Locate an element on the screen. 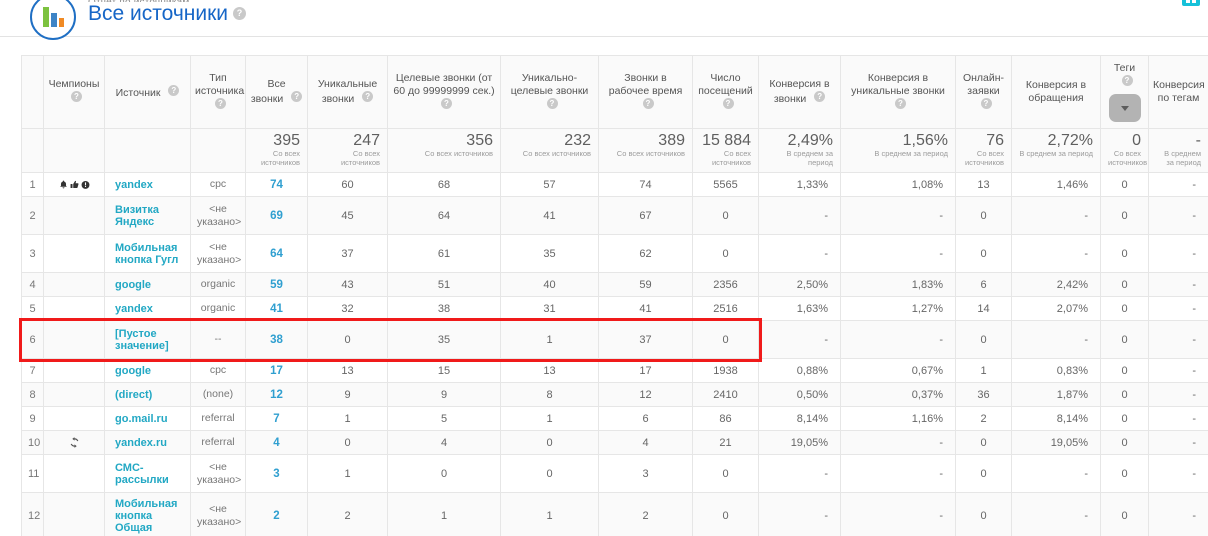 Image resolution: width=1208 pixels, height=536 pixels. row-source: Визитка Яндекс is located at coordinates (147, 215).